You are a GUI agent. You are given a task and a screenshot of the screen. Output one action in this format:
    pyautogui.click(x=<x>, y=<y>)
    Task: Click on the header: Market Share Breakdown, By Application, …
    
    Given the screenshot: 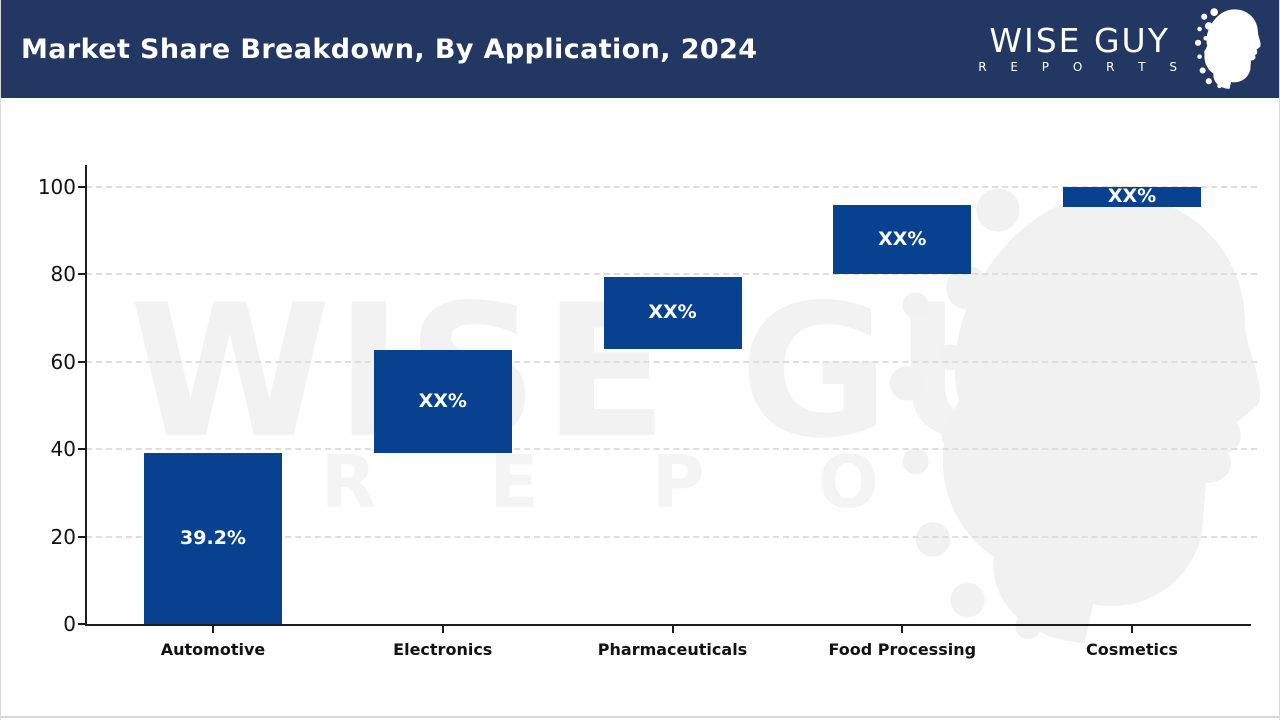 What is the action you would take?
    pyautogui.click(x=640, y=49)
    